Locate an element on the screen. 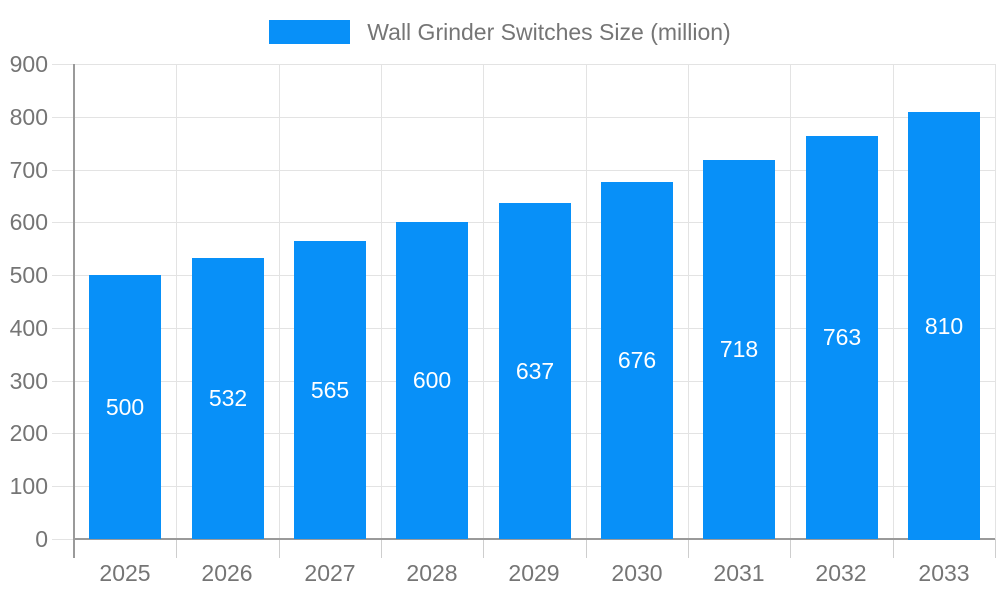 This screenshot has height=600, width=1000. bar-value-label: 718 is located at coordinates (739, 349).